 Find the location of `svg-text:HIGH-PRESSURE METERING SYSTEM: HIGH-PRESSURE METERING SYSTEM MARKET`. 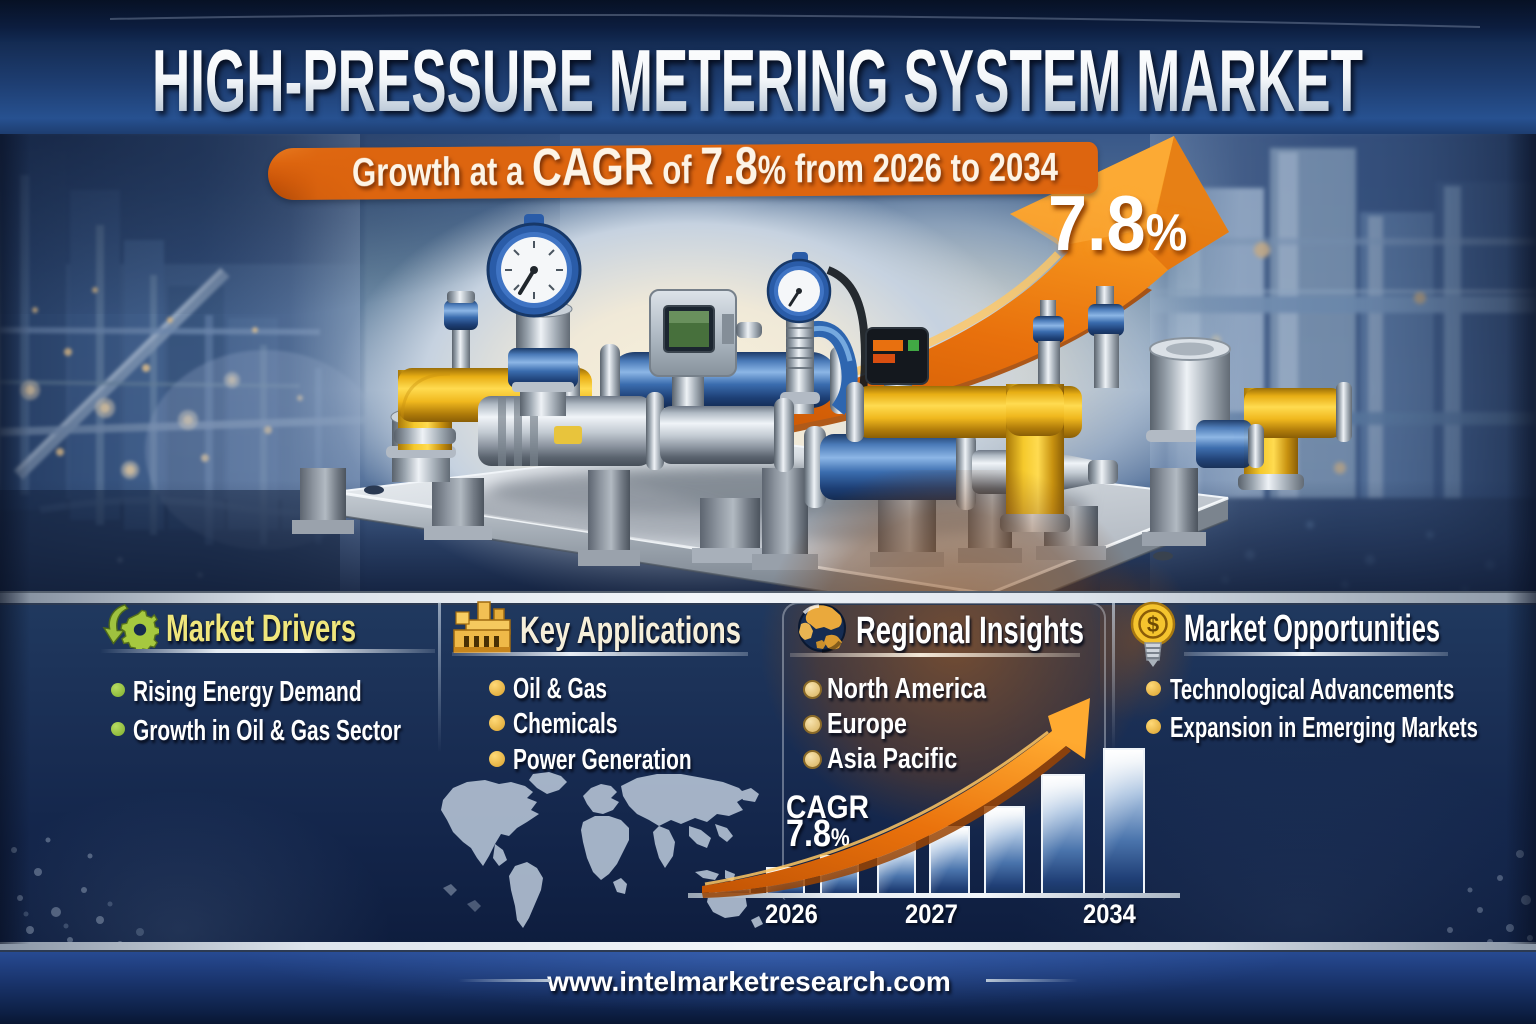

svg-text:HIGH-PRESSURE METERING SYSTEM: HIGH-PRESSURE METERING SYSTEM MARKET is located at coordinates (757, 80).